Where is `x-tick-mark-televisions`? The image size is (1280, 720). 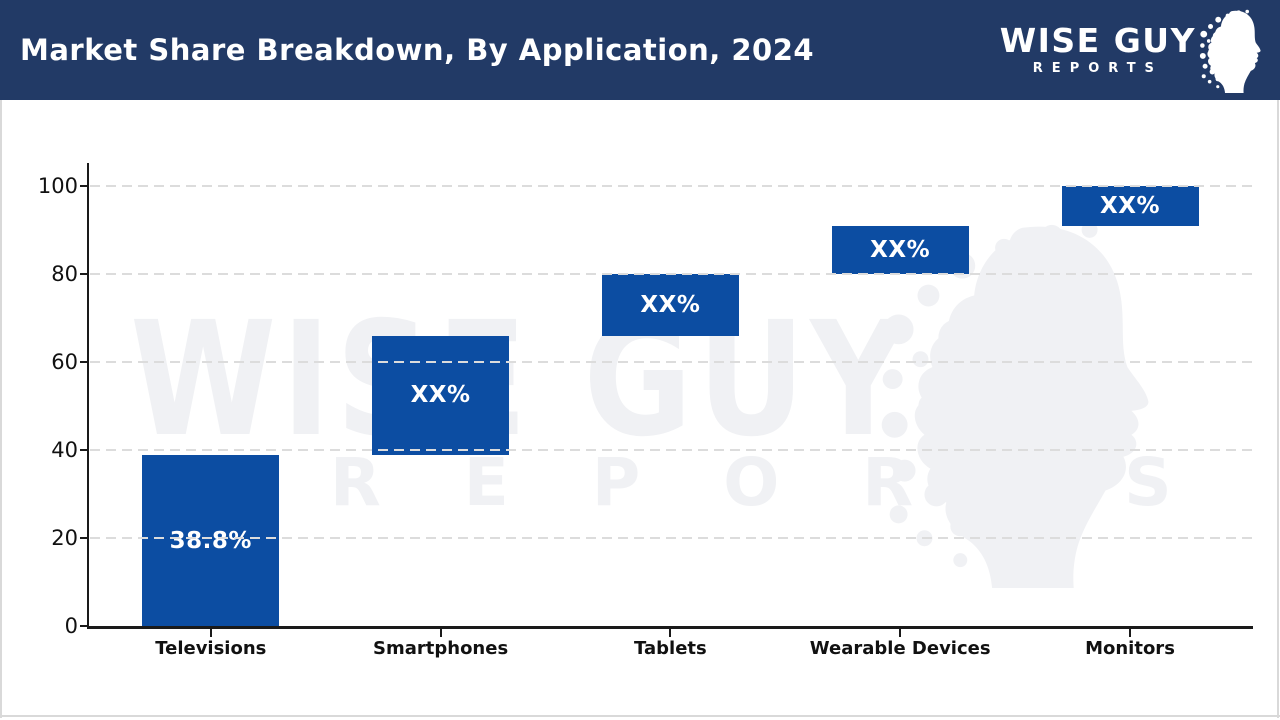 x-tick-mark-televisions is located at coordinates (210, 633).